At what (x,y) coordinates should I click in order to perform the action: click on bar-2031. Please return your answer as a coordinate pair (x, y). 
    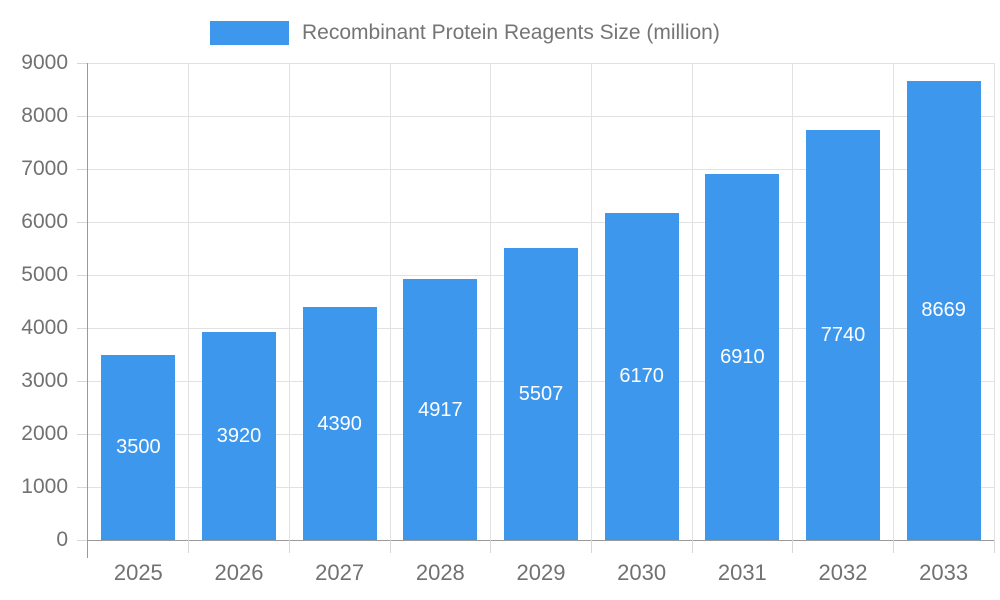
    Looking at the image, I should click on (742, 356).